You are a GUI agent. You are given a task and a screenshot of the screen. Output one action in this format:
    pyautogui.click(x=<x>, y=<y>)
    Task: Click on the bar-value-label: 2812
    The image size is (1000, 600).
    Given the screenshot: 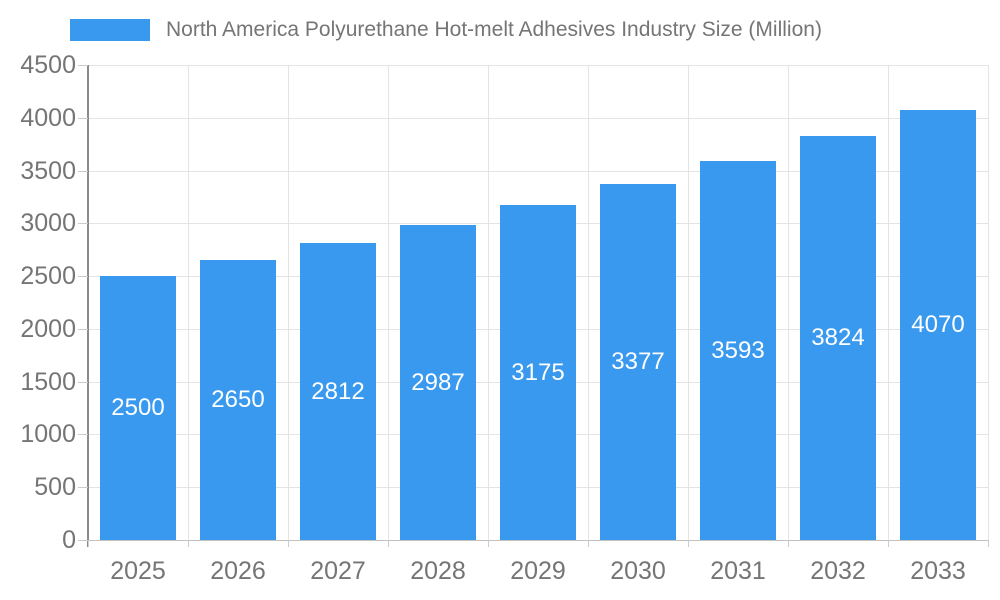 What is the action you would take?
    pyautogui.click(x=338, y=391)
    